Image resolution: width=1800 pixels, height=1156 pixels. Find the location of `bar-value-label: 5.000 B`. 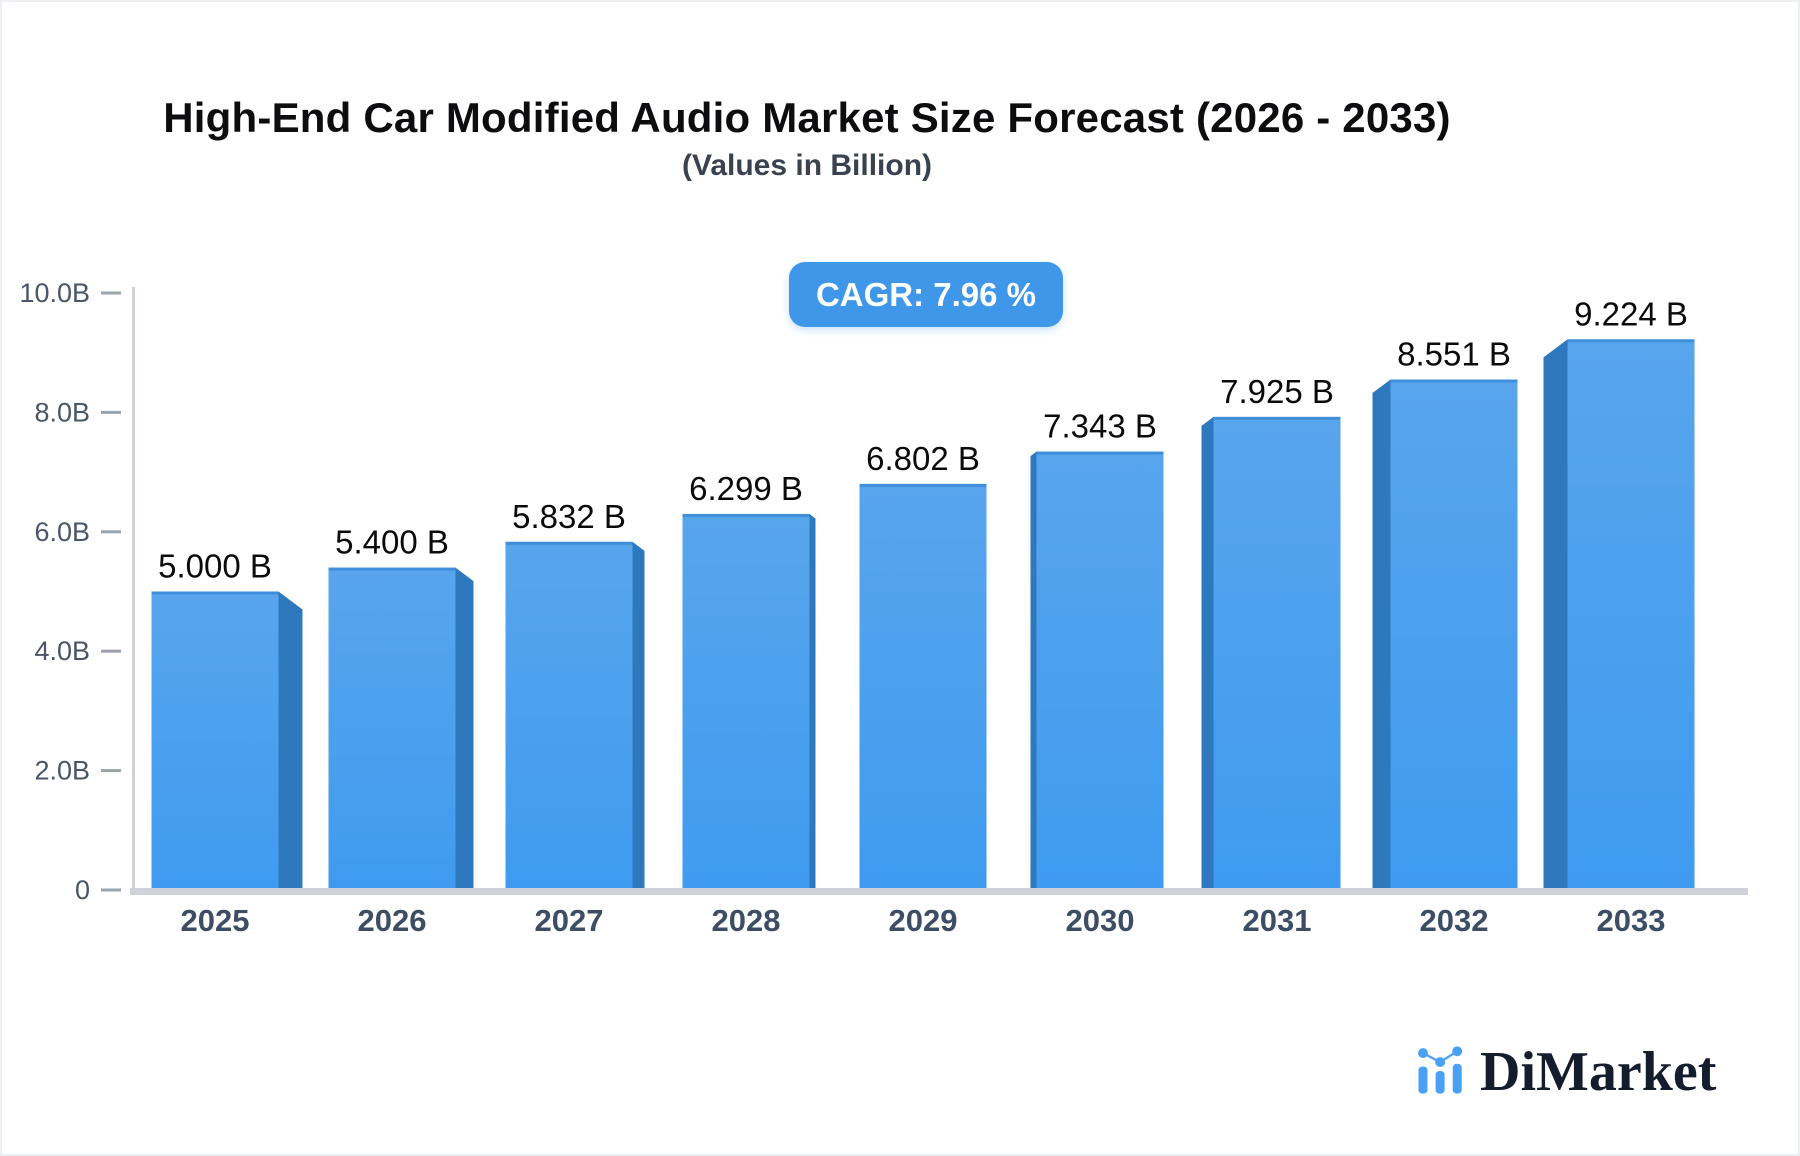

bar-value-label: 5.000 B is located at coordinates (215, 566).